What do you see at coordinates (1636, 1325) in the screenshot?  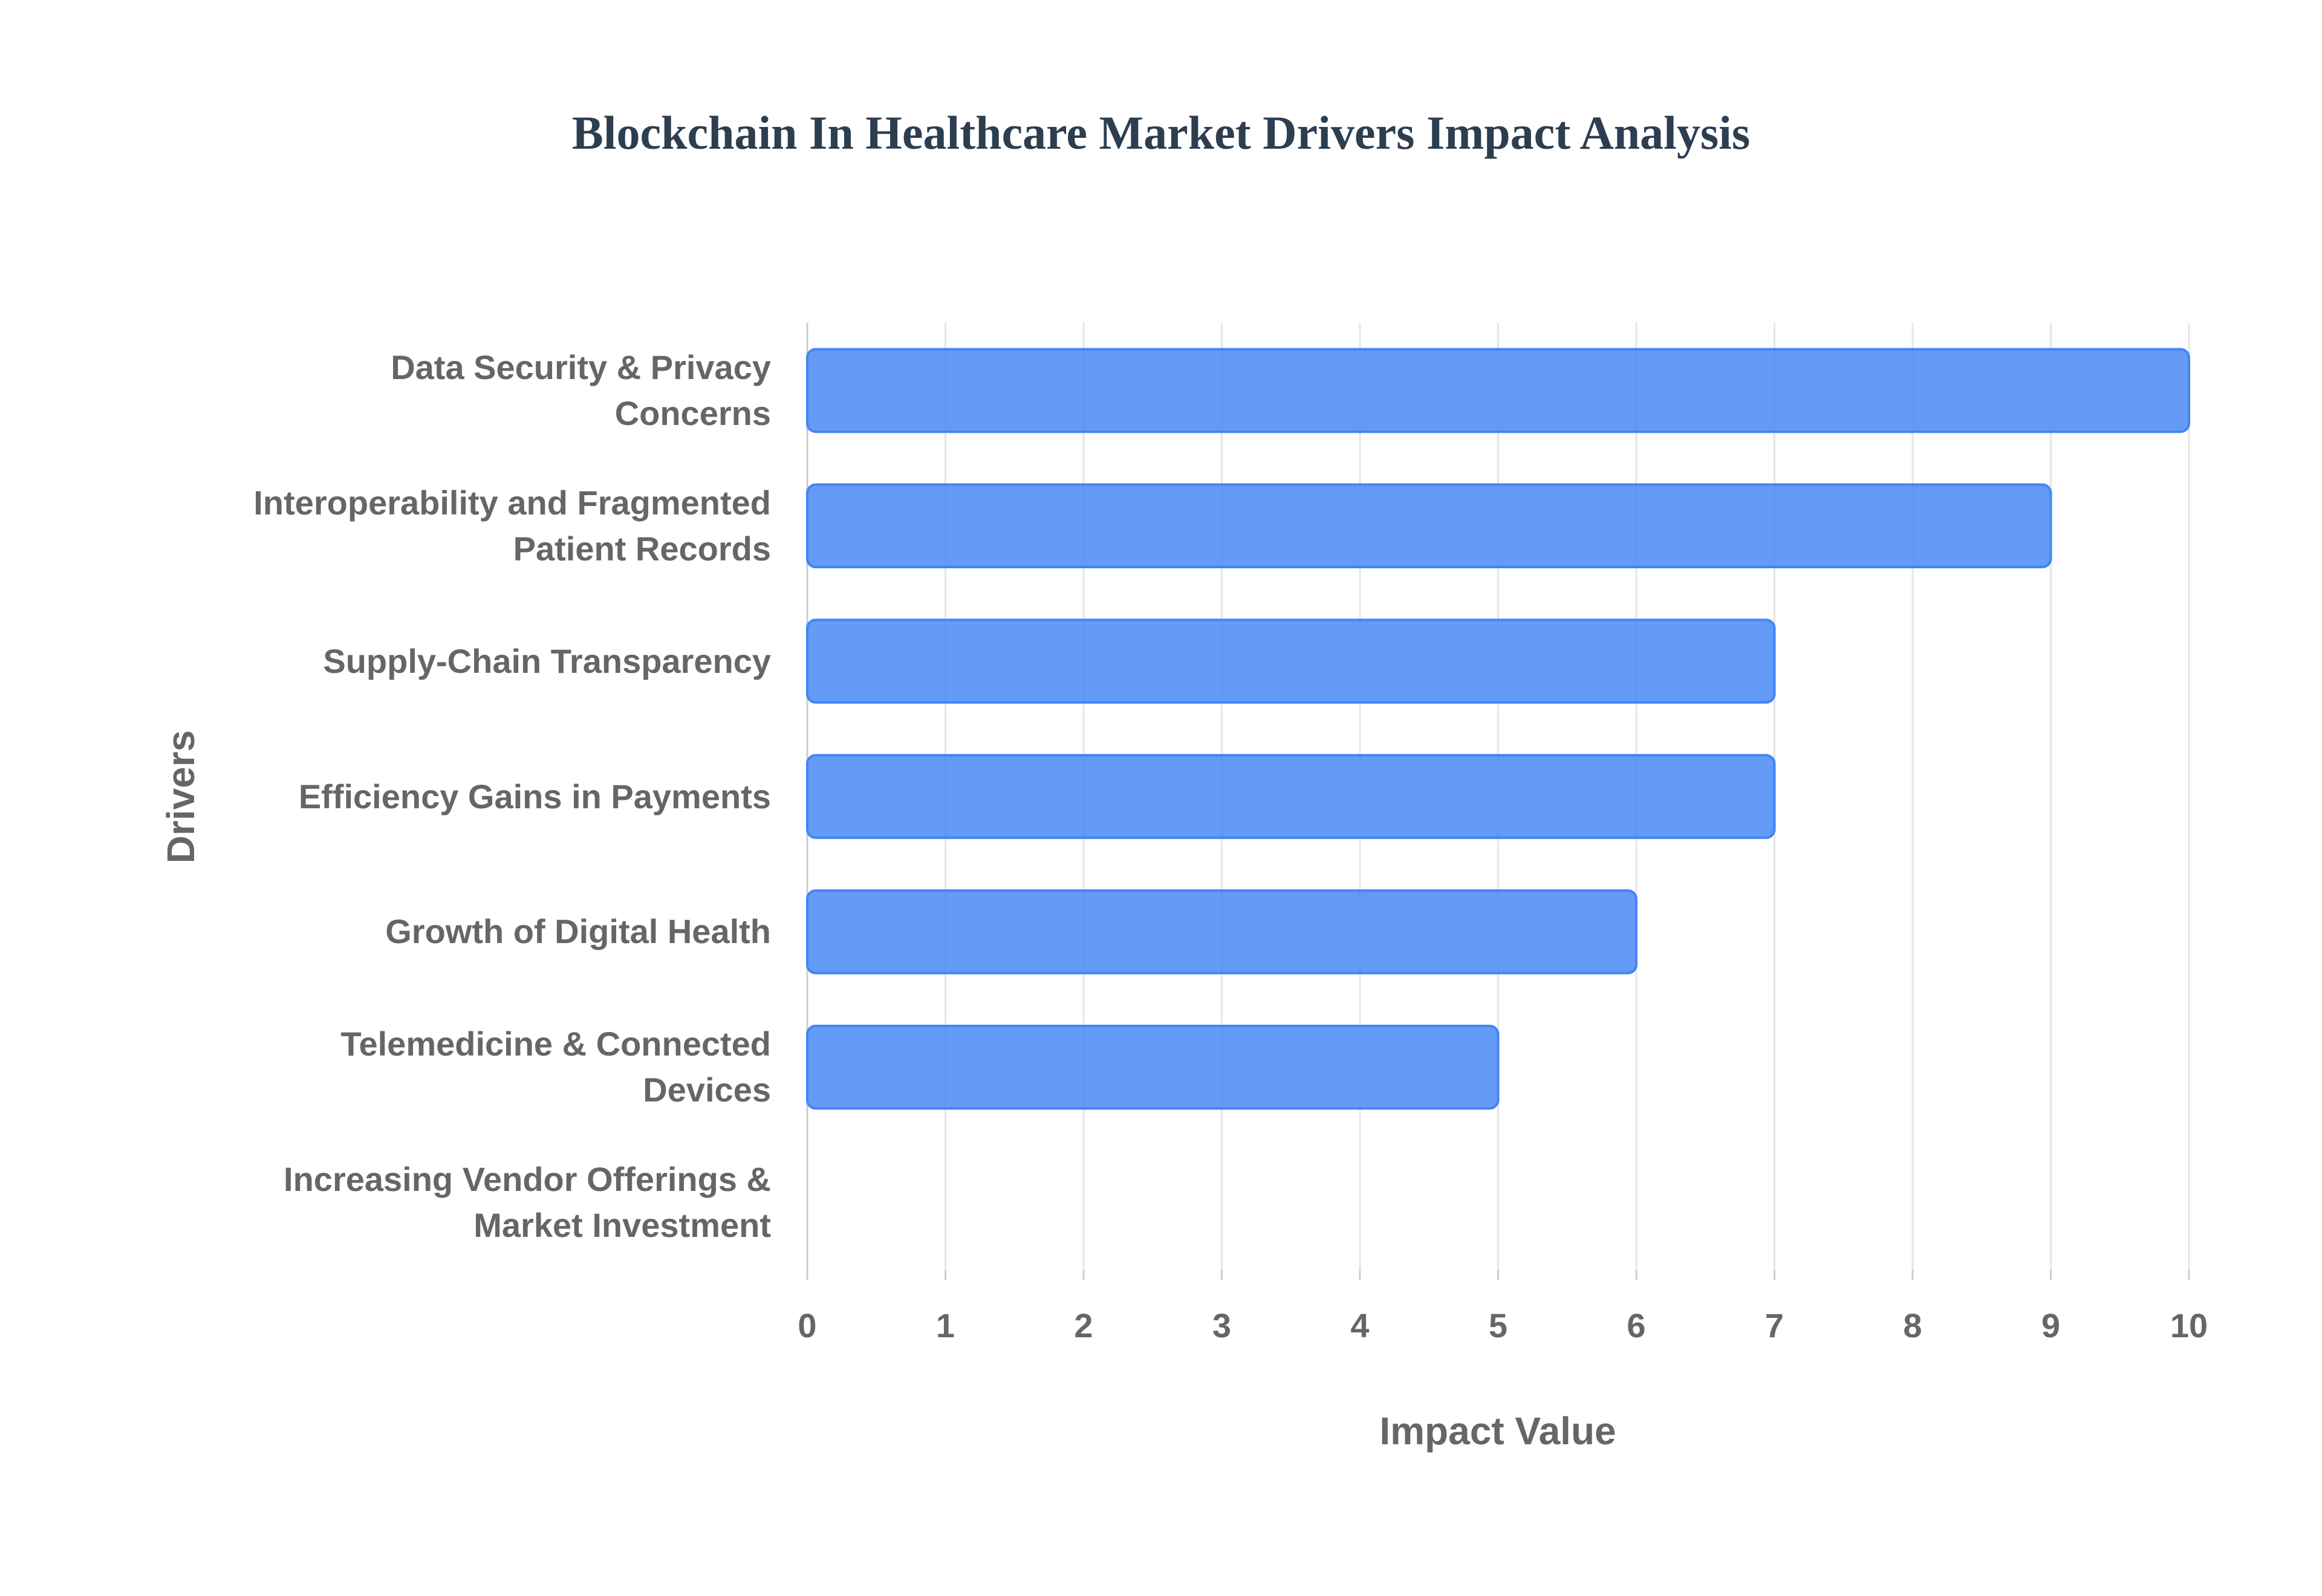 I see `x-tick-label: 6` at bounding box center [1636, 1325].